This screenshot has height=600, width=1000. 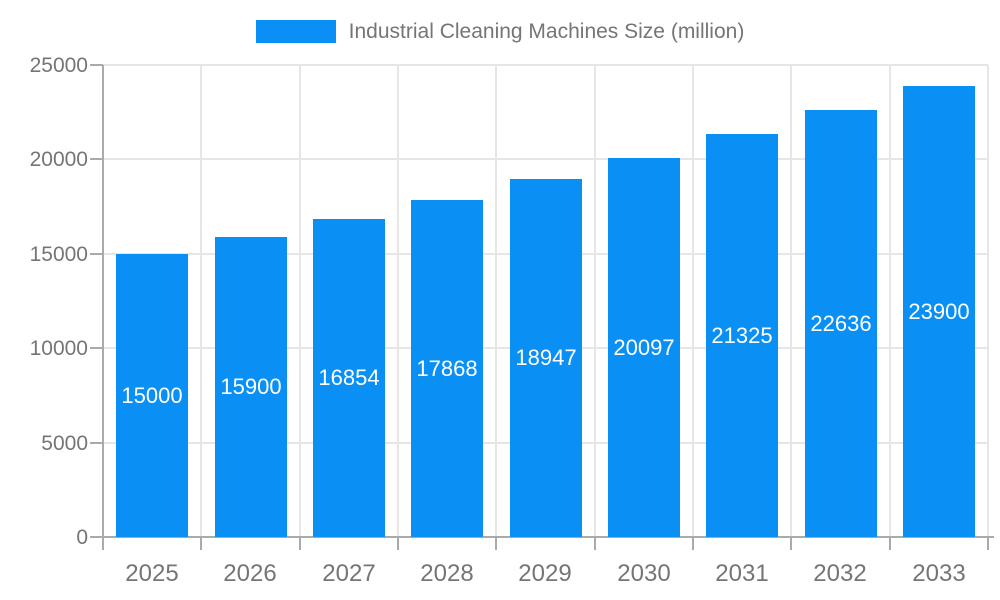 What do you see at coordinates (349, 573) in the screenshot?
I see `x-axis-label-2027: 2027` at bounding box center [349, 573].